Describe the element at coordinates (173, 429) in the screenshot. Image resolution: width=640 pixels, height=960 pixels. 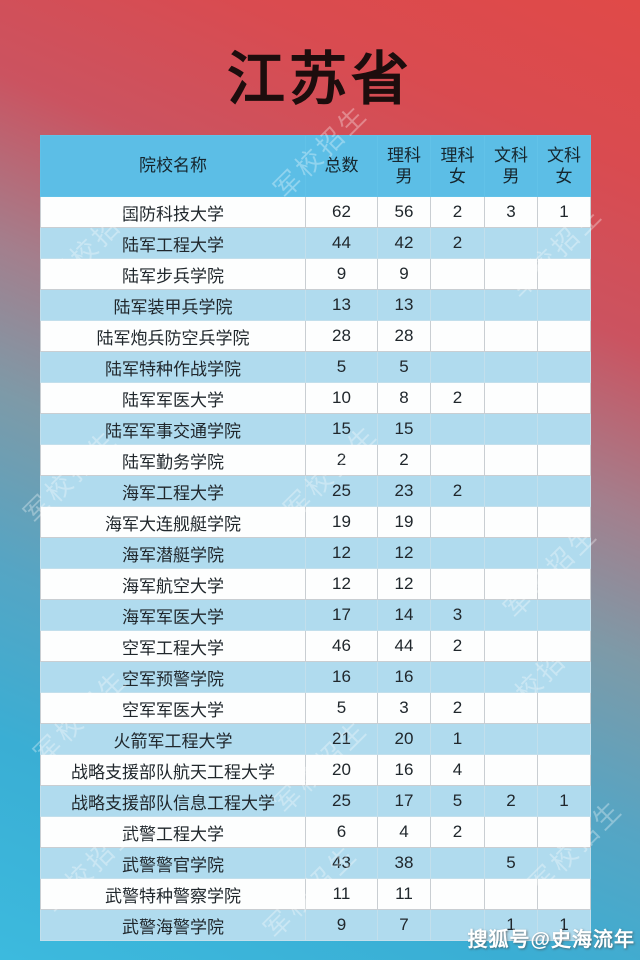
I see `school-name-cell: 陆军军事交通学院` at that location.